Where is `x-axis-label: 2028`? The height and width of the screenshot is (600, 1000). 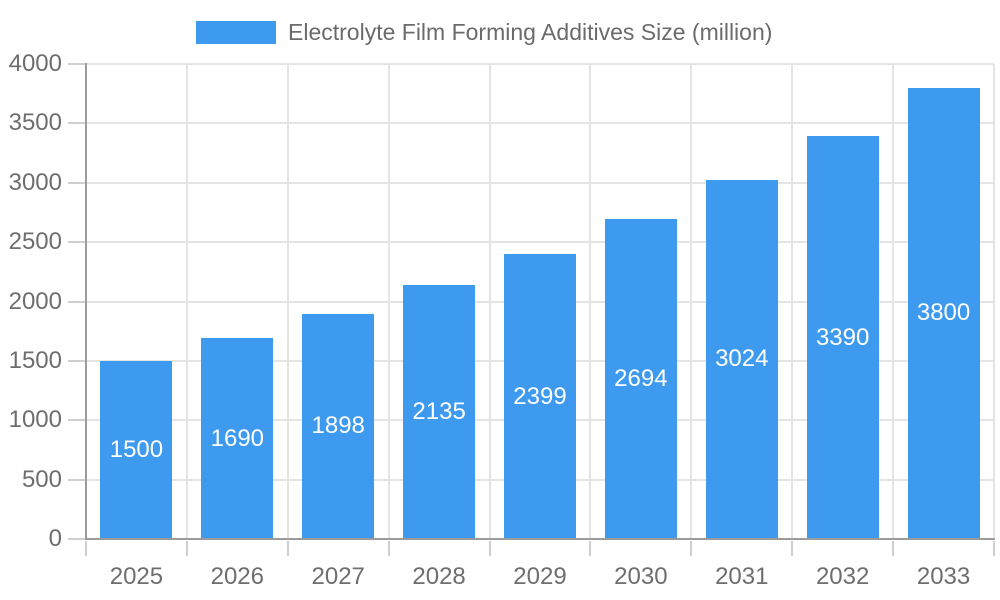
x-axis-label: 2028 is located at coordinates (439, 576).